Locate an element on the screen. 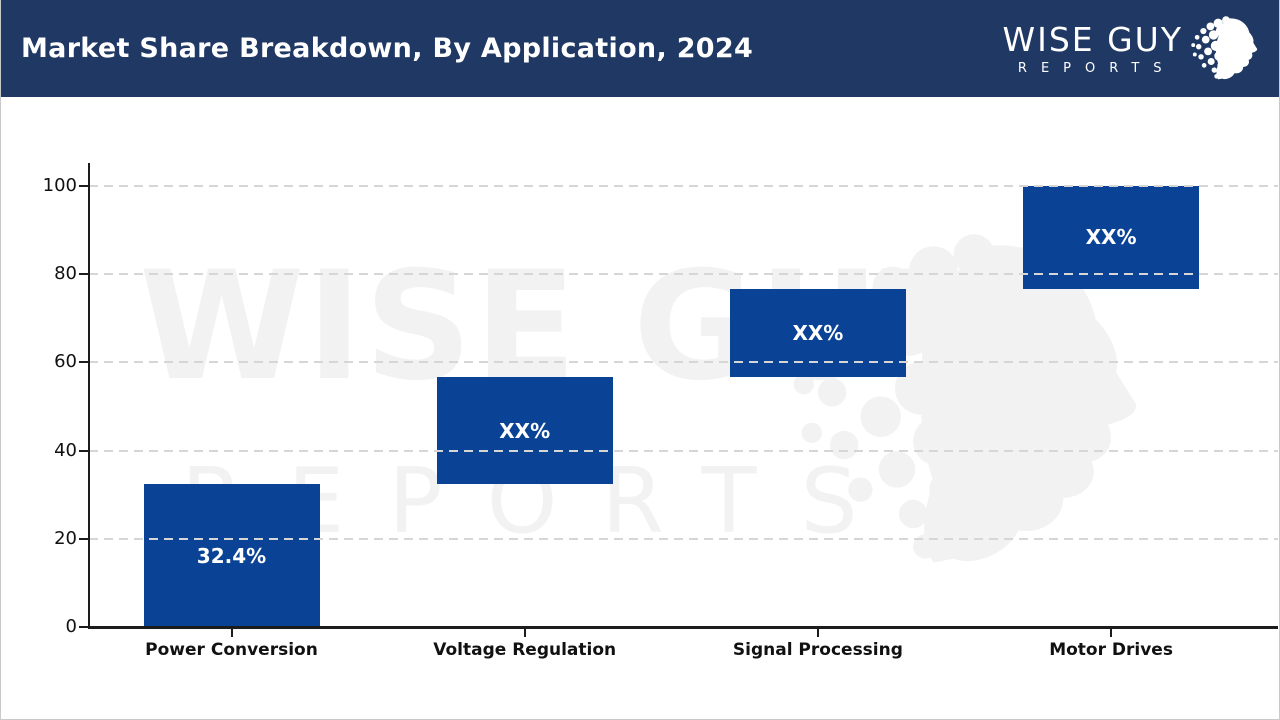 This screenshot has height=720, width=1280. x-tick-label-motor-drives: Motor Drives is located at coordinates (1111, 650).